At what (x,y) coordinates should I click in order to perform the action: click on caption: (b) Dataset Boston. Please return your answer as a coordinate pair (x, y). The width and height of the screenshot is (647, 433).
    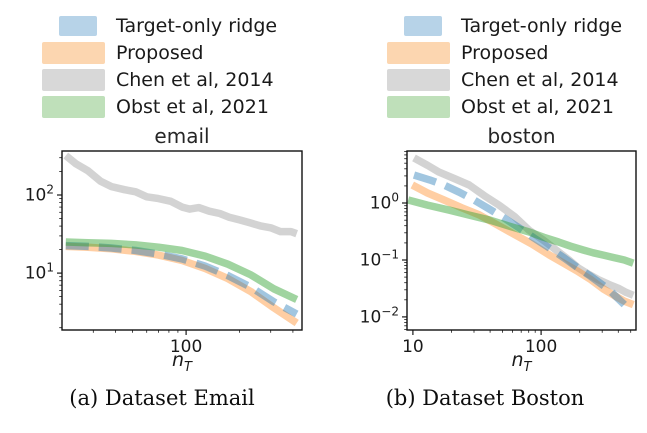
    Looking at the image, I should click on (485, 398).